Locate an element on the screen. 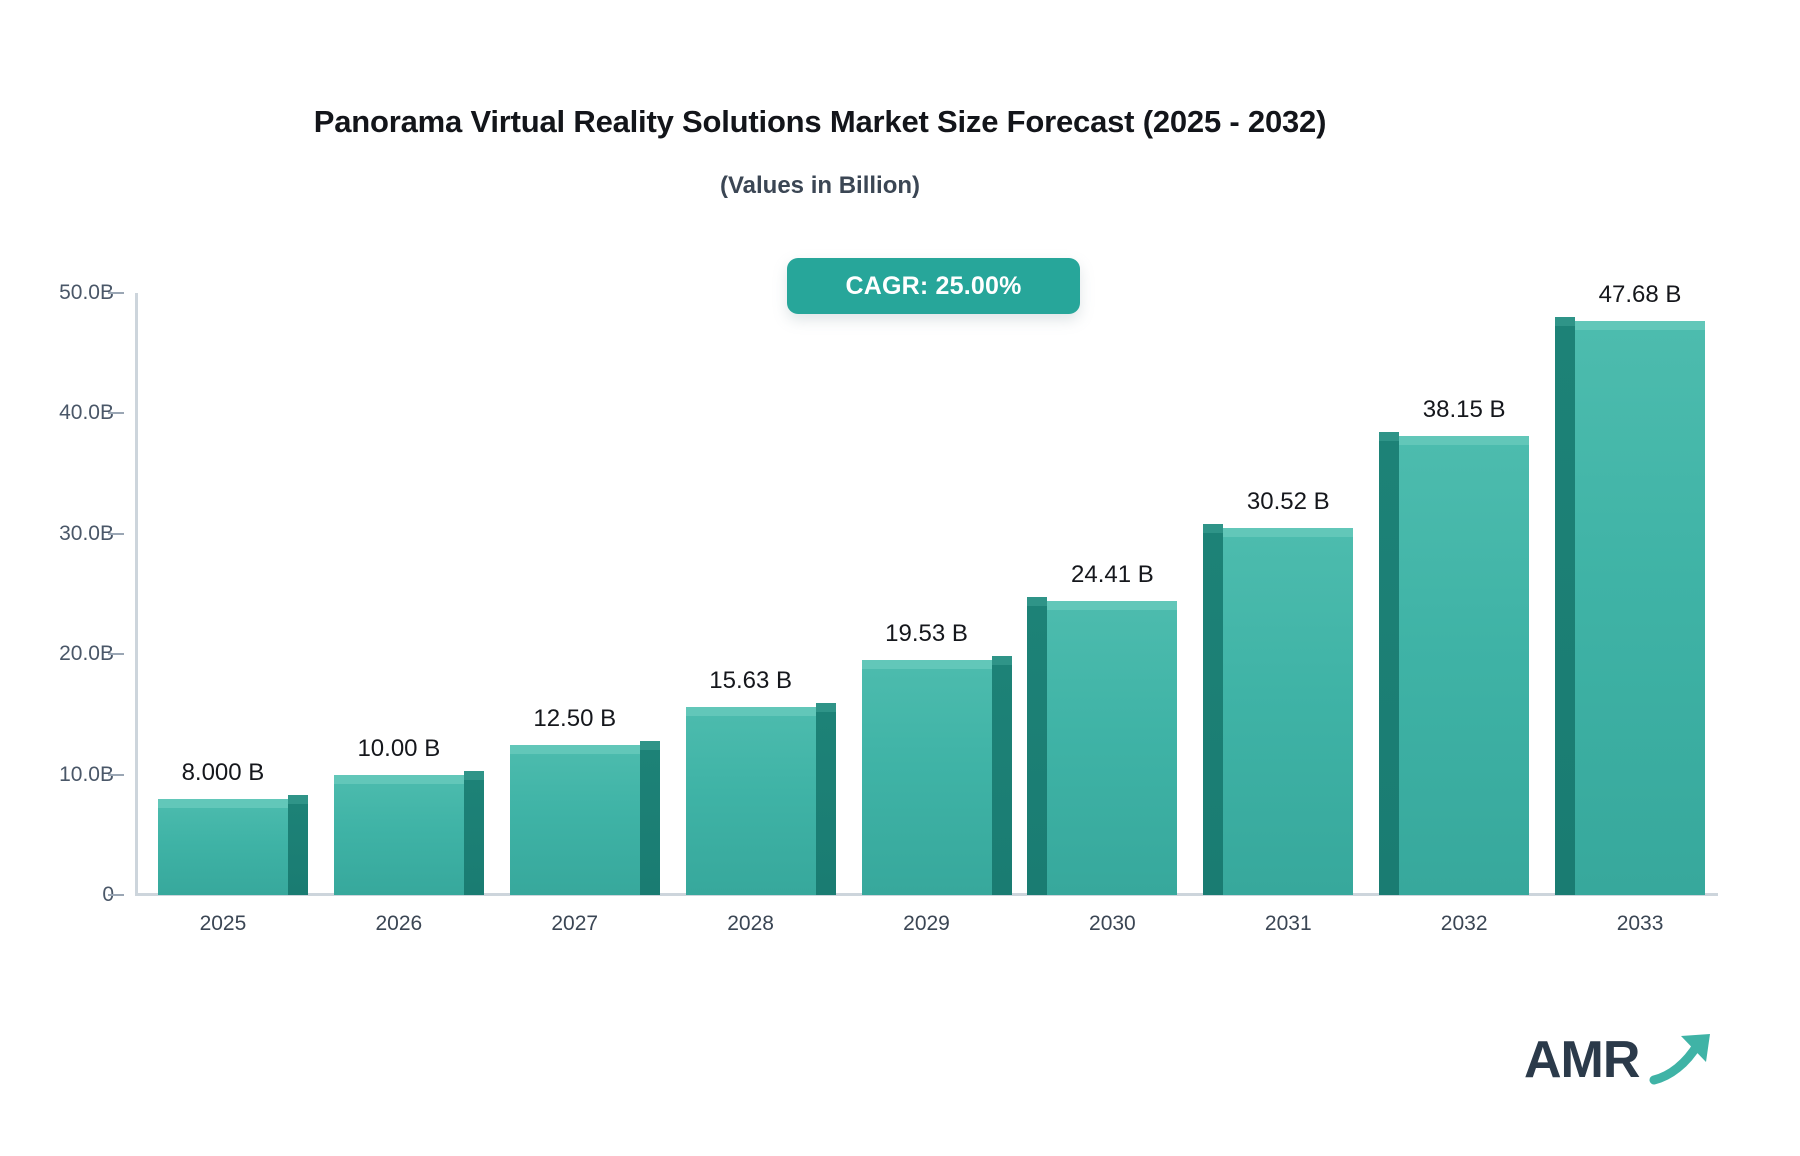 The image size is (1800, 1156). bar-value-label: 10.00 B is located at coordinates (399, 748).